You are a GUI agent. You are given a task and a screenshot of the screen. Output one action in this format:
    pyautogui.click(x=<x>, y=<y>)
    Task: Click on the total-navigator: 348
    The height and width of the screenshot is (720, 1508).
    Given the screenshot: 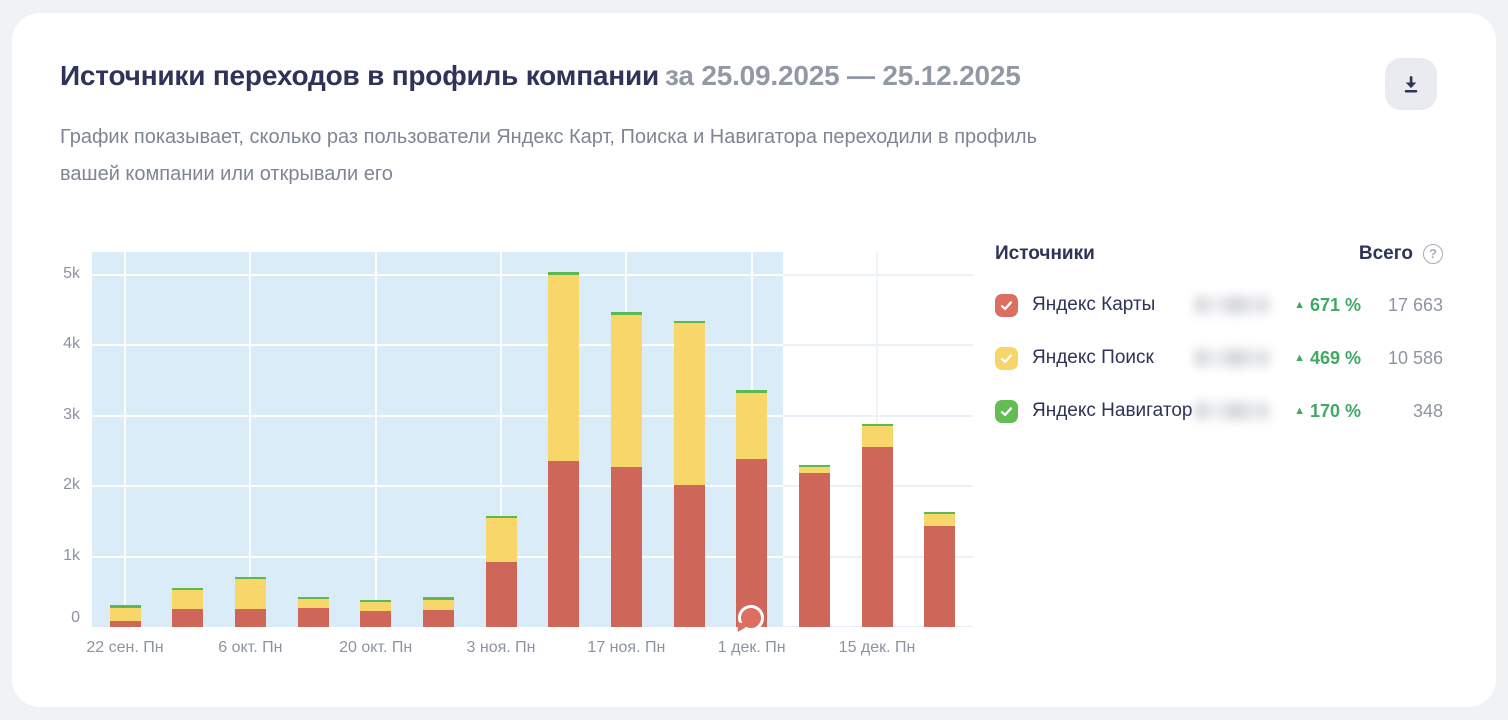 What is the action you would take?
    pyautogui.click(x=1427, y=410)
    